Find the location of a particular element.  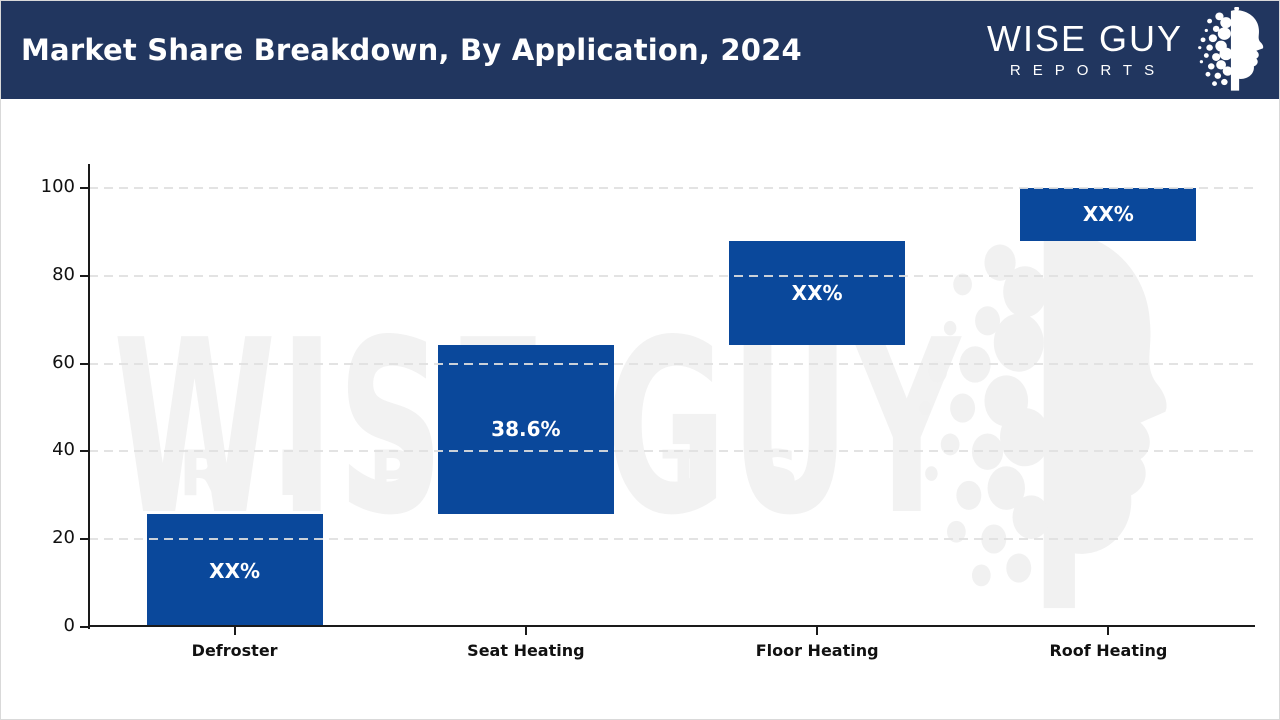

logo-wordmark: WISE GUY is located at coordinates (1084, 38).